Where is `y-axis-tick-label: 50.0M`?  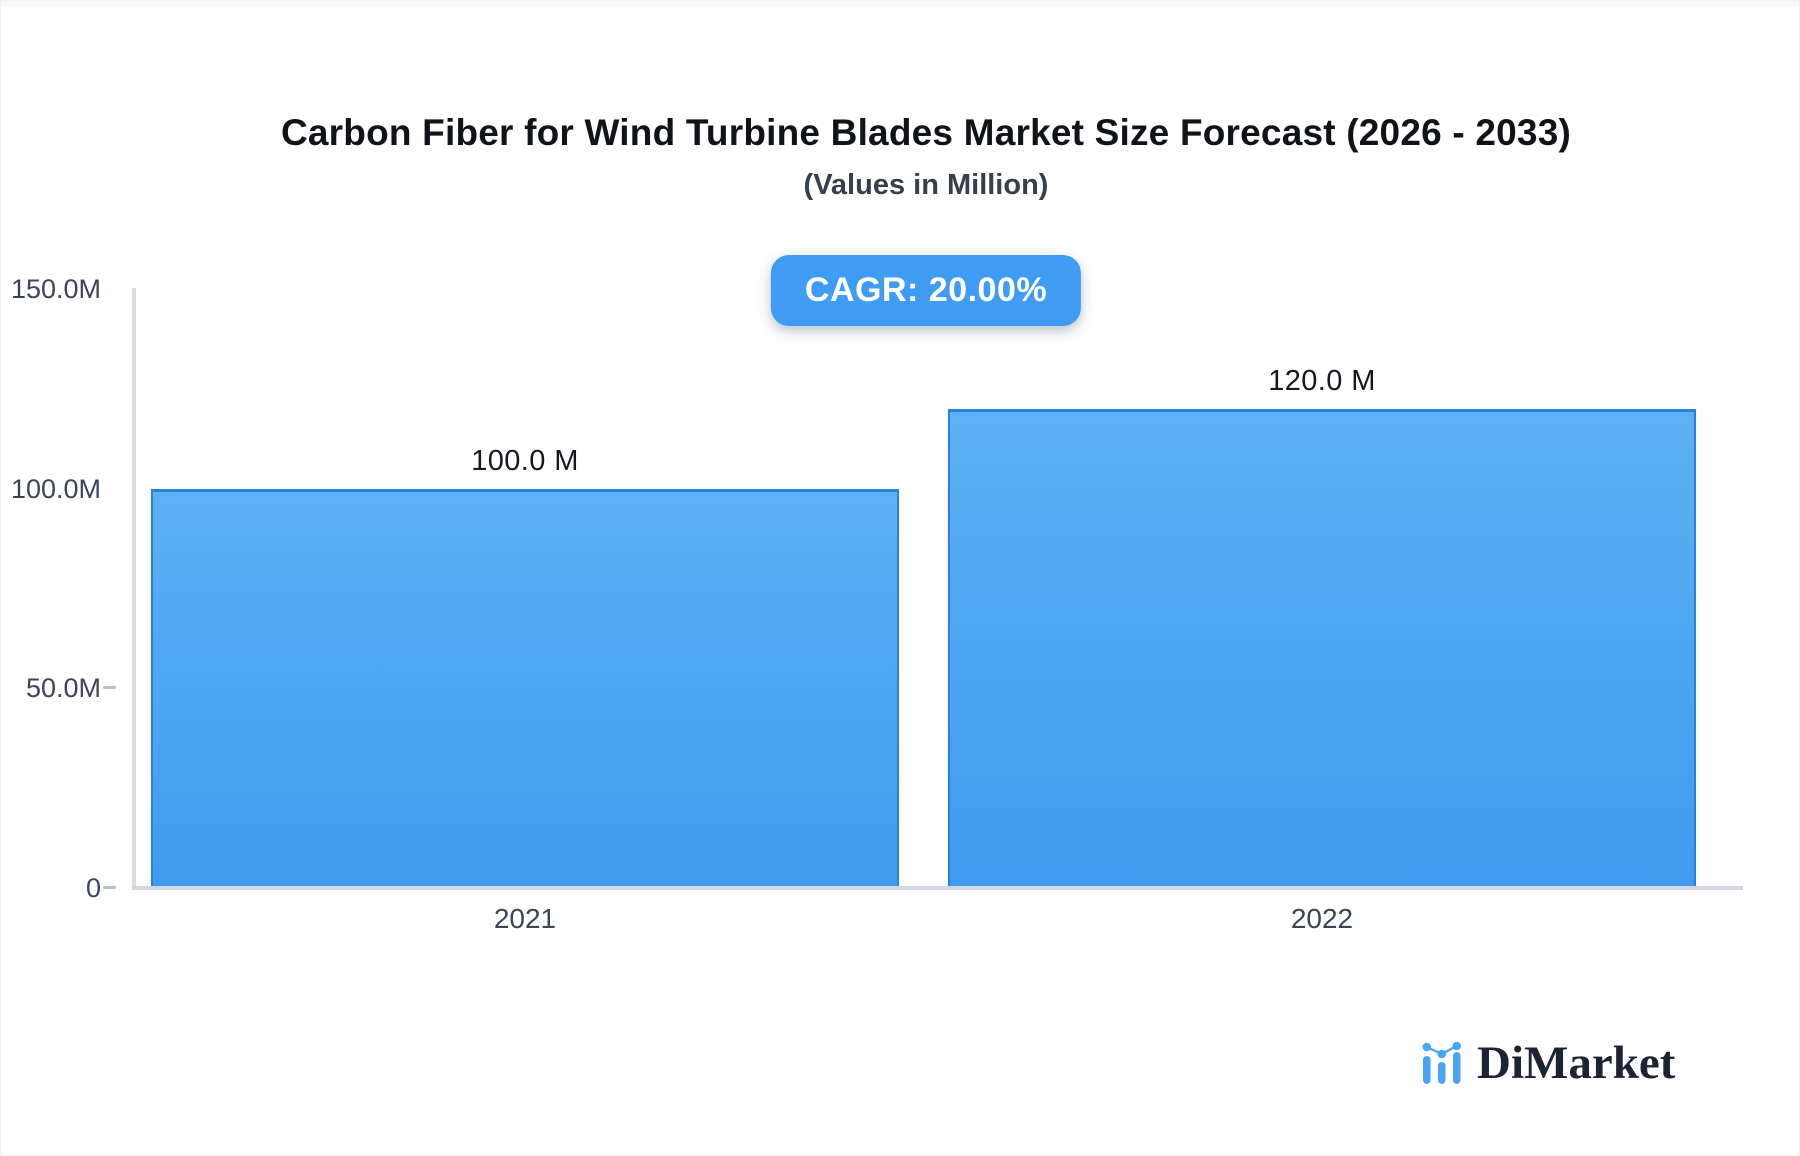
y-axis-tick-label: 50.0M is located at coordinates (63, 688).